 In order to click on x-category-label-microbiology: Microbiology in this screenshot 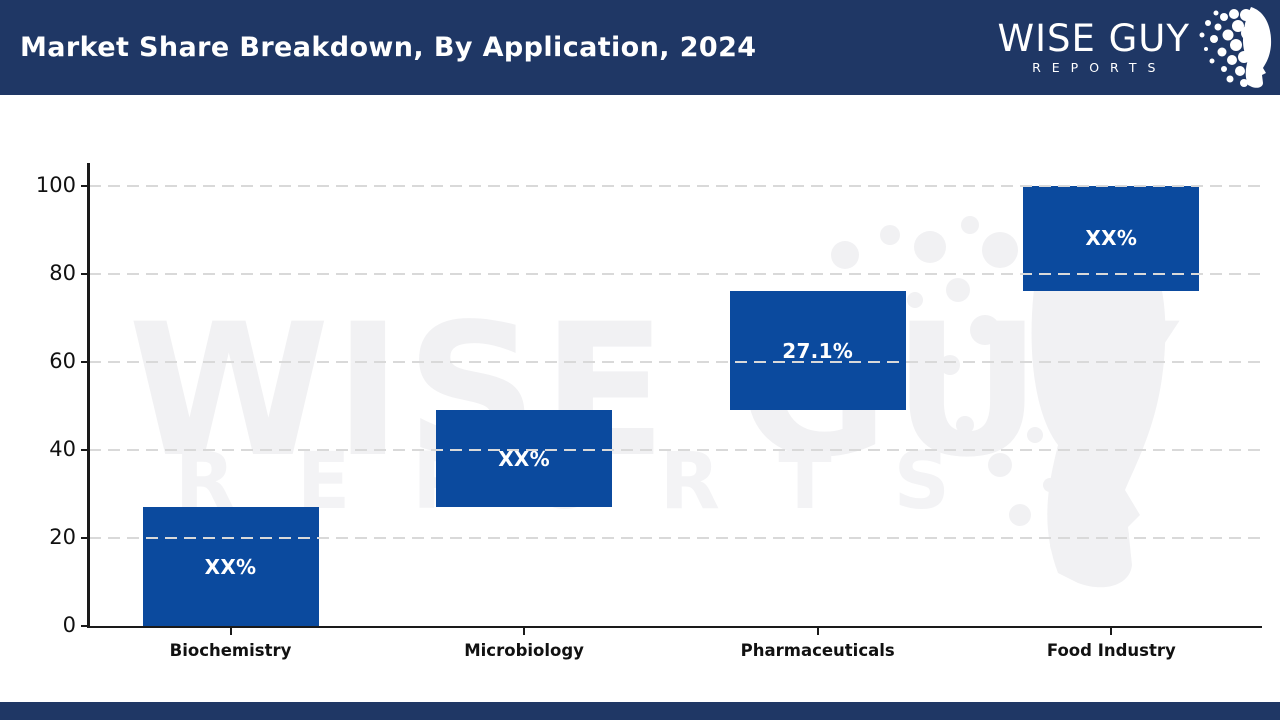, I will do `click(524, 651)`.